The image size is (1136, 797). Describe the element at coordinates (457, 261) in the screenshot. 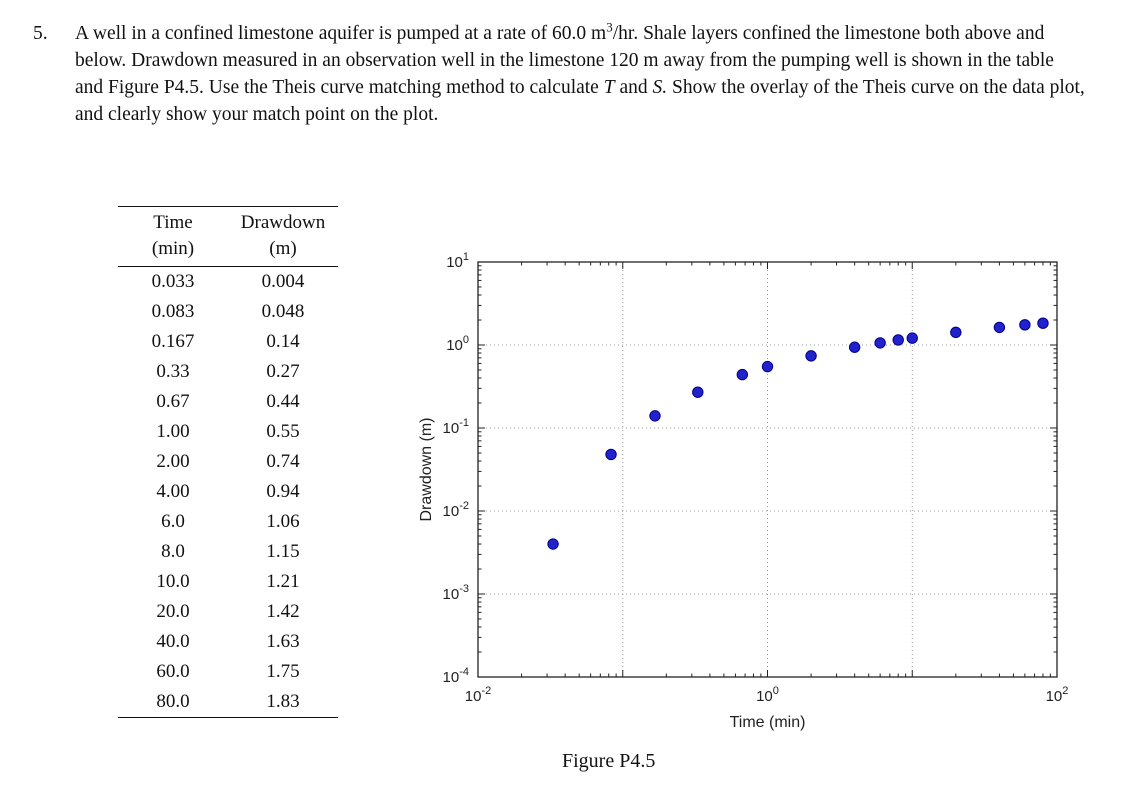

I see `y-tick-label: 10¹` at that location.